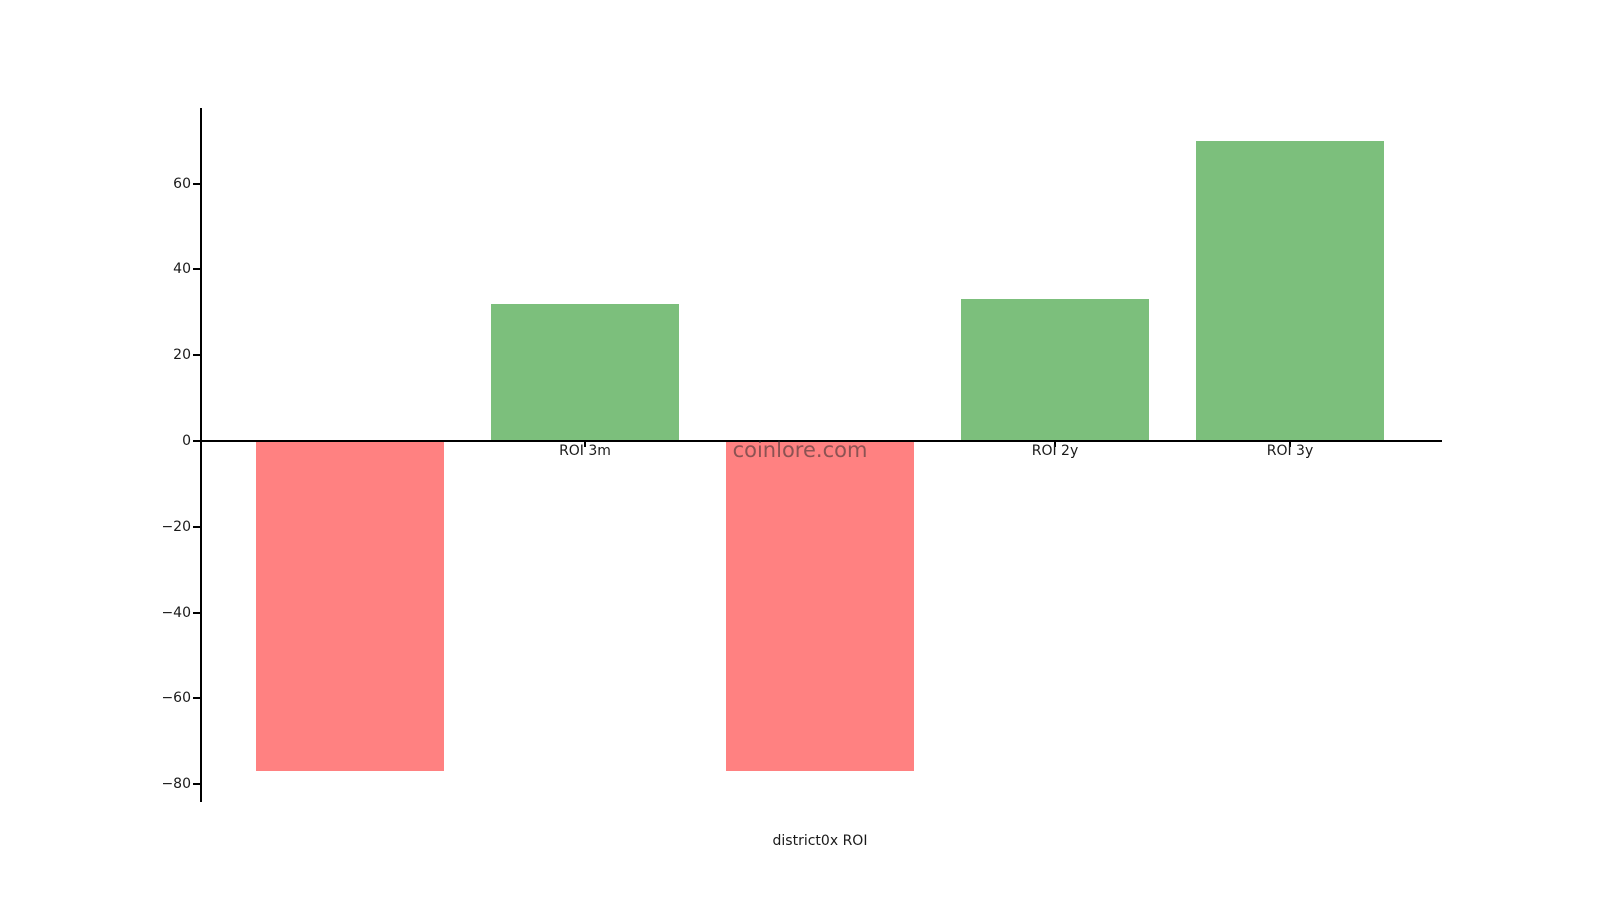  What do you see at coordinates (176, 784) in the screenshot?
I see `y-tick-label: −80` at bounding box center [176, 784].